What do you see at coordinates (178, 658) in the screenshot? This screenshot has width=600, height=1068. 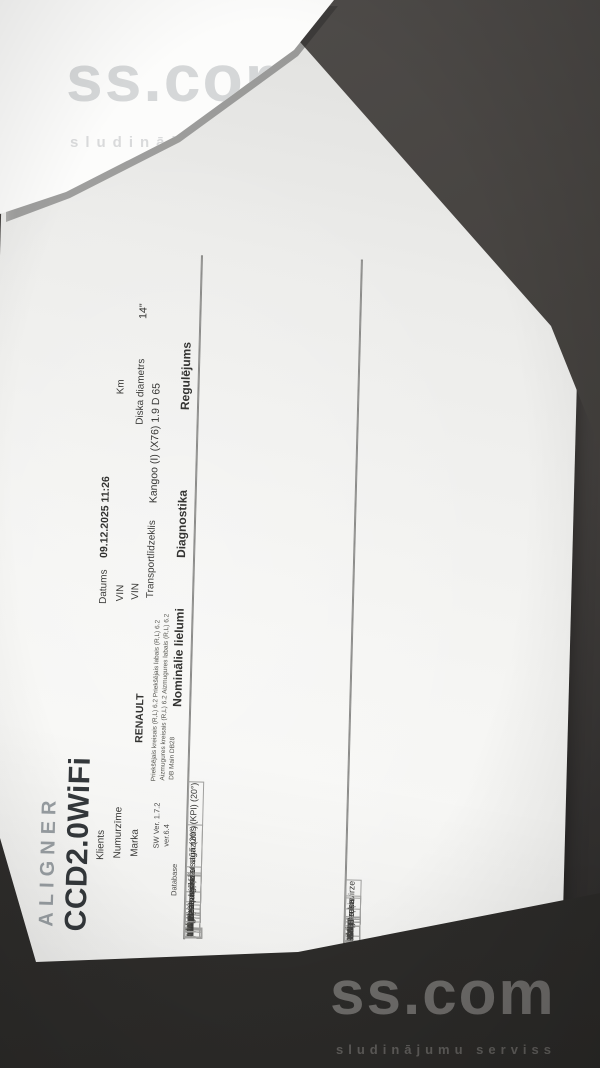 I see `section-nominal: Nominālie lielumi` at bounding box center [178, 658].